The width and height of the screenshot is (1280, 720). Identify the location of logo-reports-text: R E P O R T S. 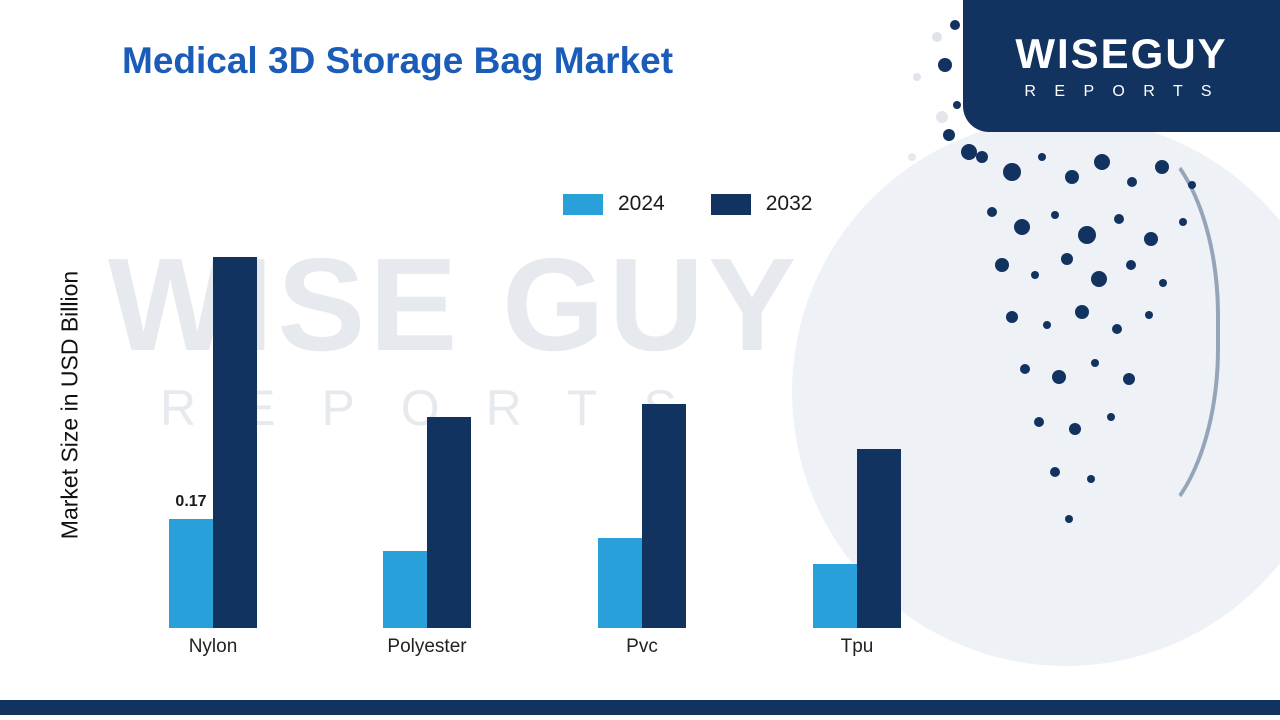
(1121, 91).